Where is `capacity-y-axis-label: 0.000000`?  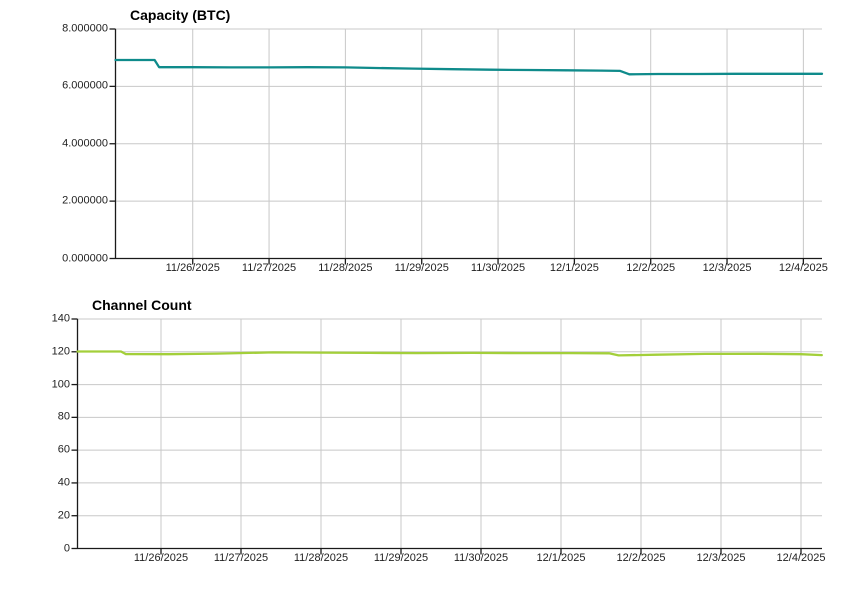
capacity-y-axis-label: 0.000000 is located at coordinates (85, 258).